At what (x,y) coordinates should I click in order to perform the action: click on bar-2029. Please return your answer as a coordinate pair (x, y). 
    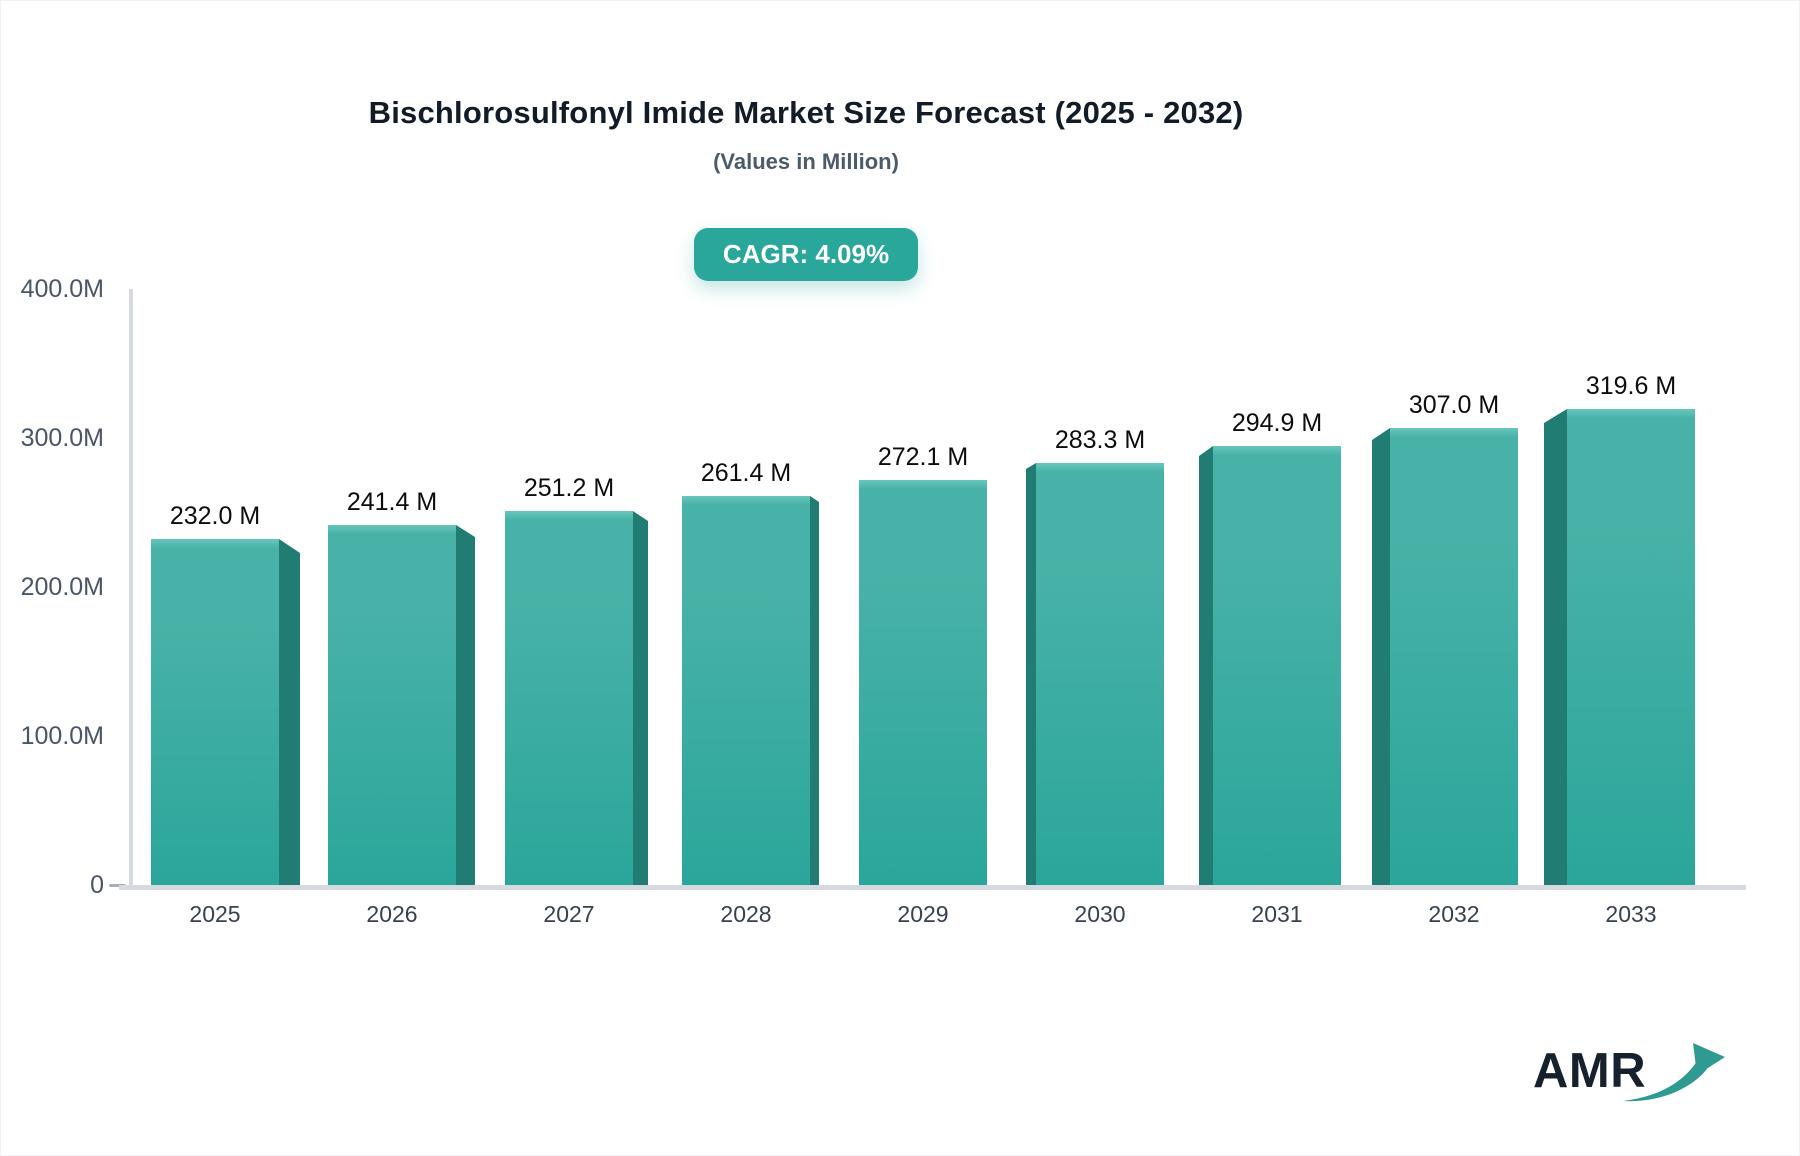
    Looking at the image, I should click on (923, 682).